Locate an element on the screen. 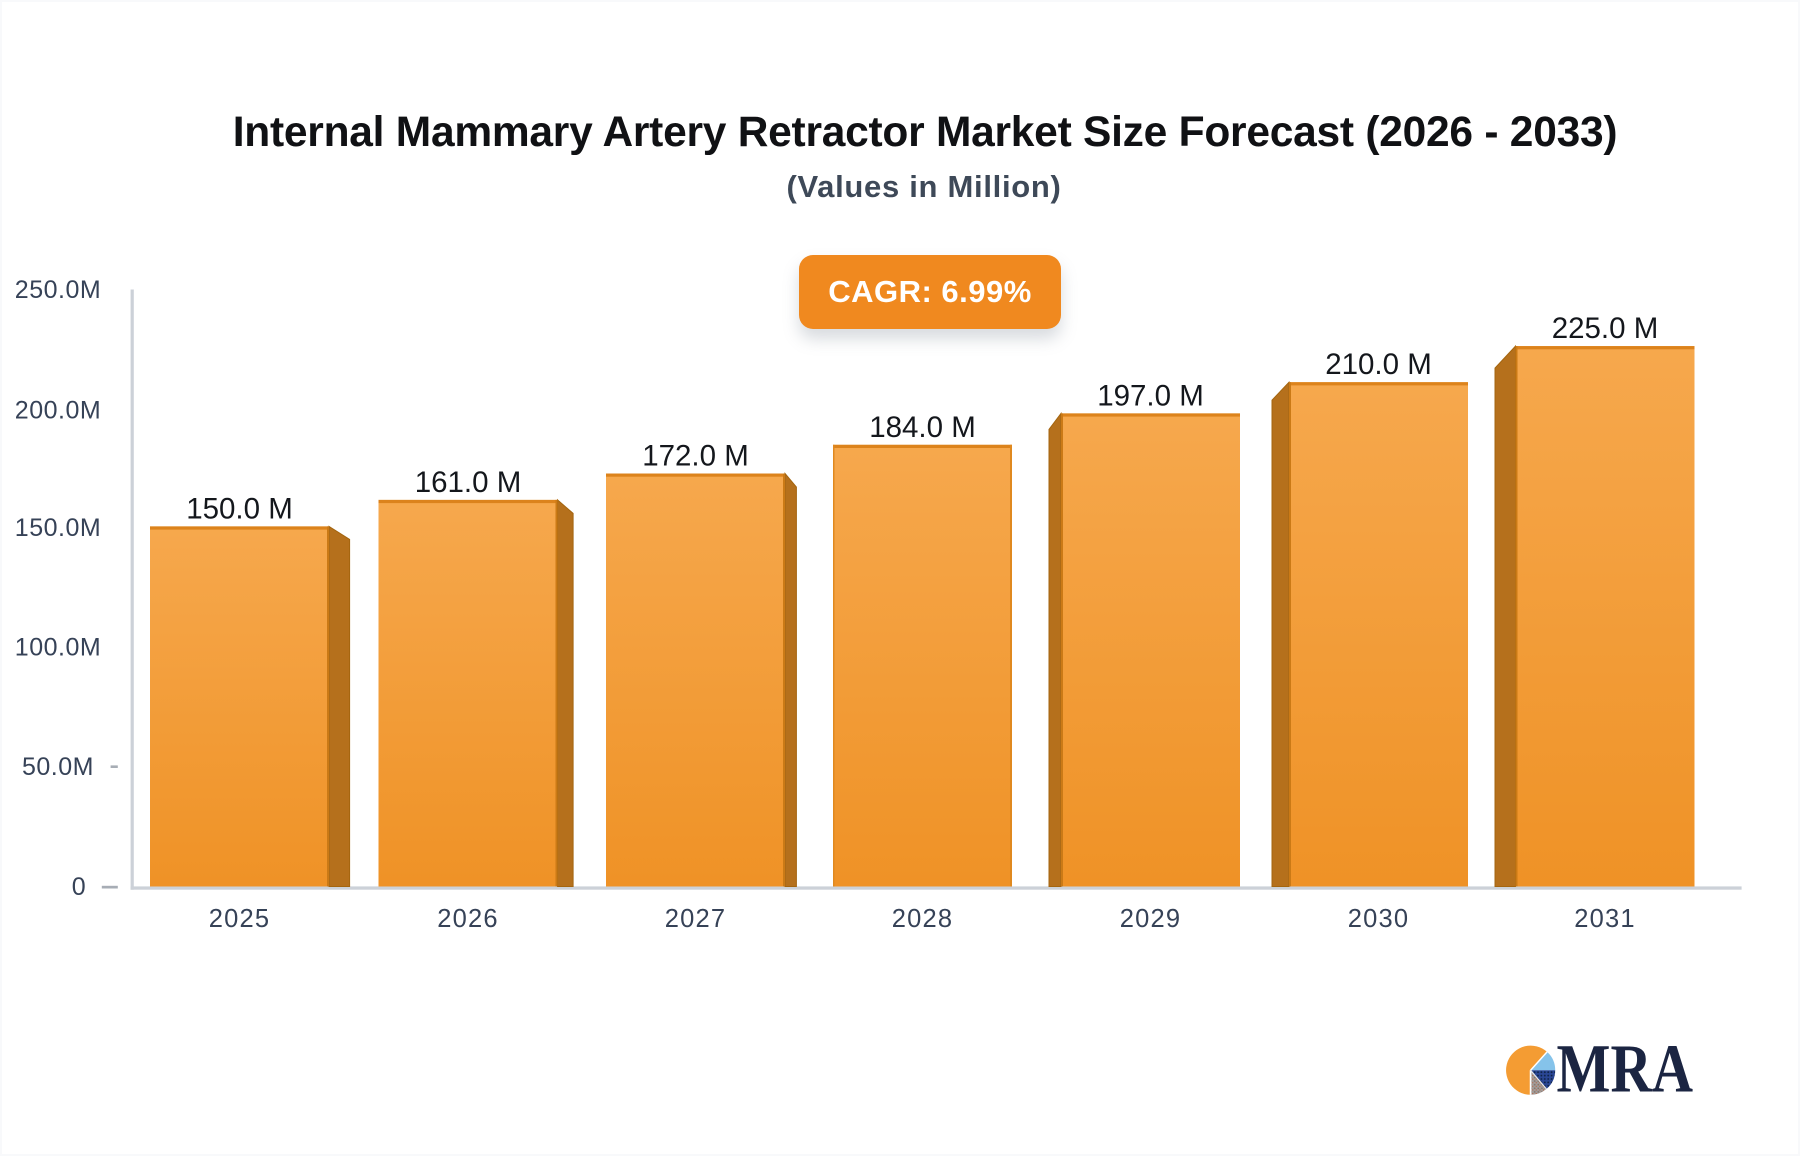  svg-text: 2029 is located at coordinates (1151, 919).